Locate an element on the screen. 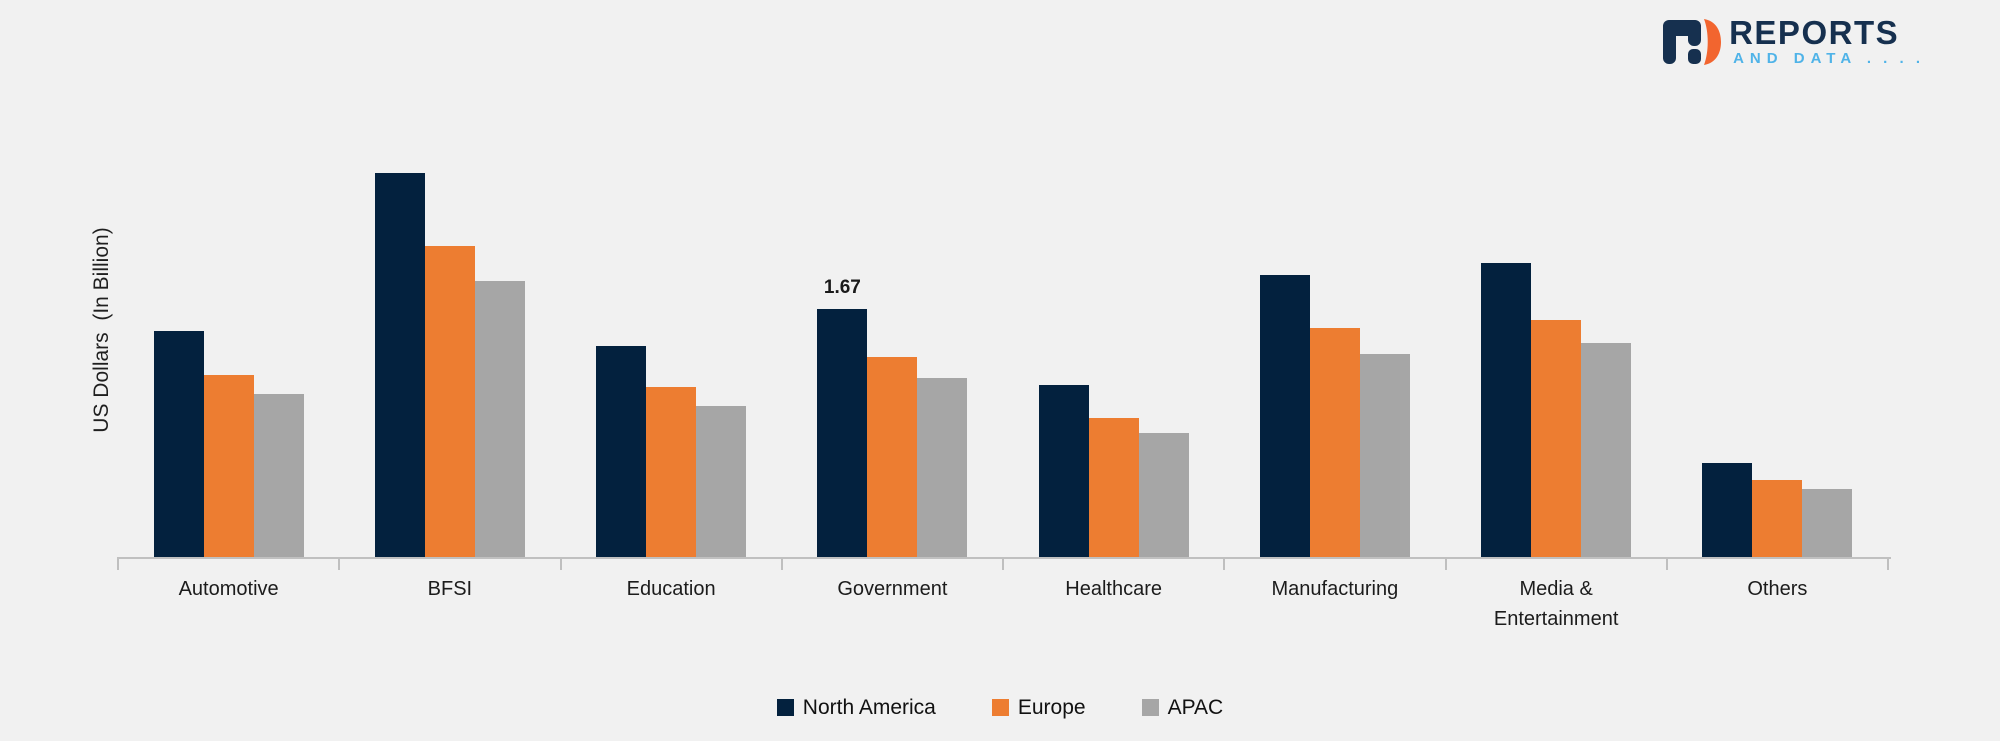 Image resolution: width=2000 pixels, height=741 pixels. category-label: Media & Entertainment is located at coordinates (1556, 604).